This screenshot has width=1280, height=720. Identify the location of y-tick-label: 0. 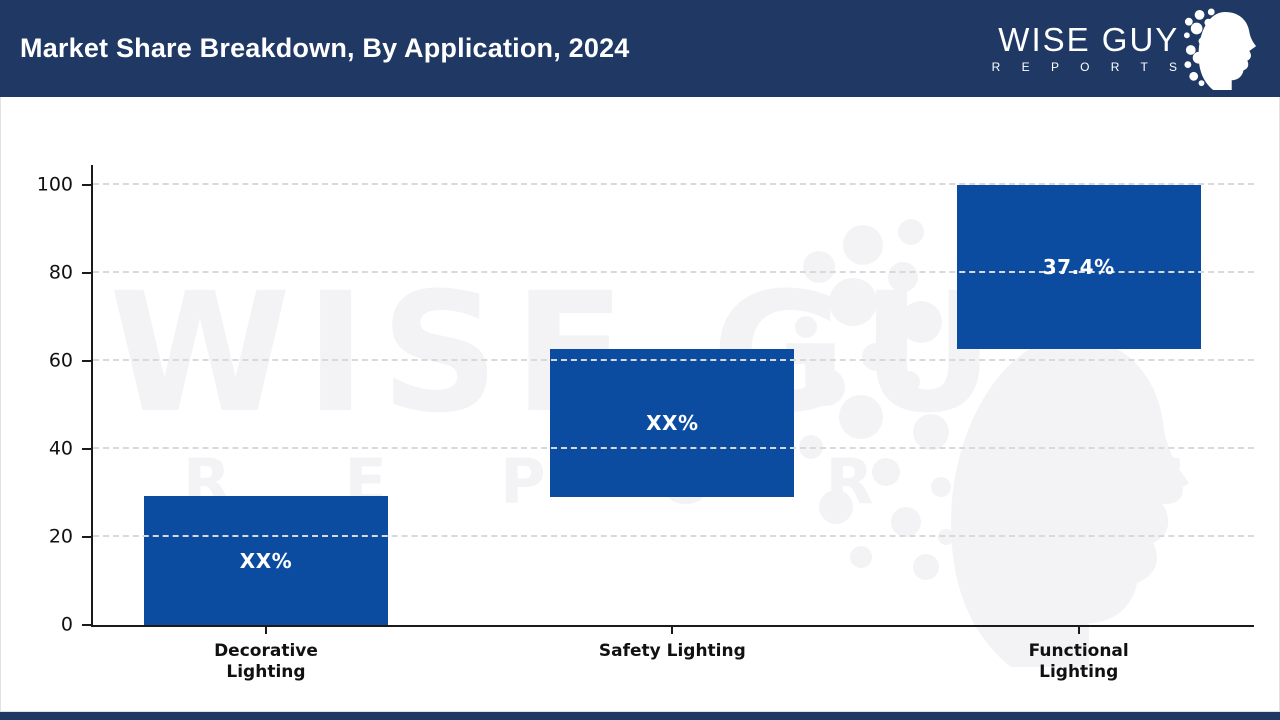
(66, 624).